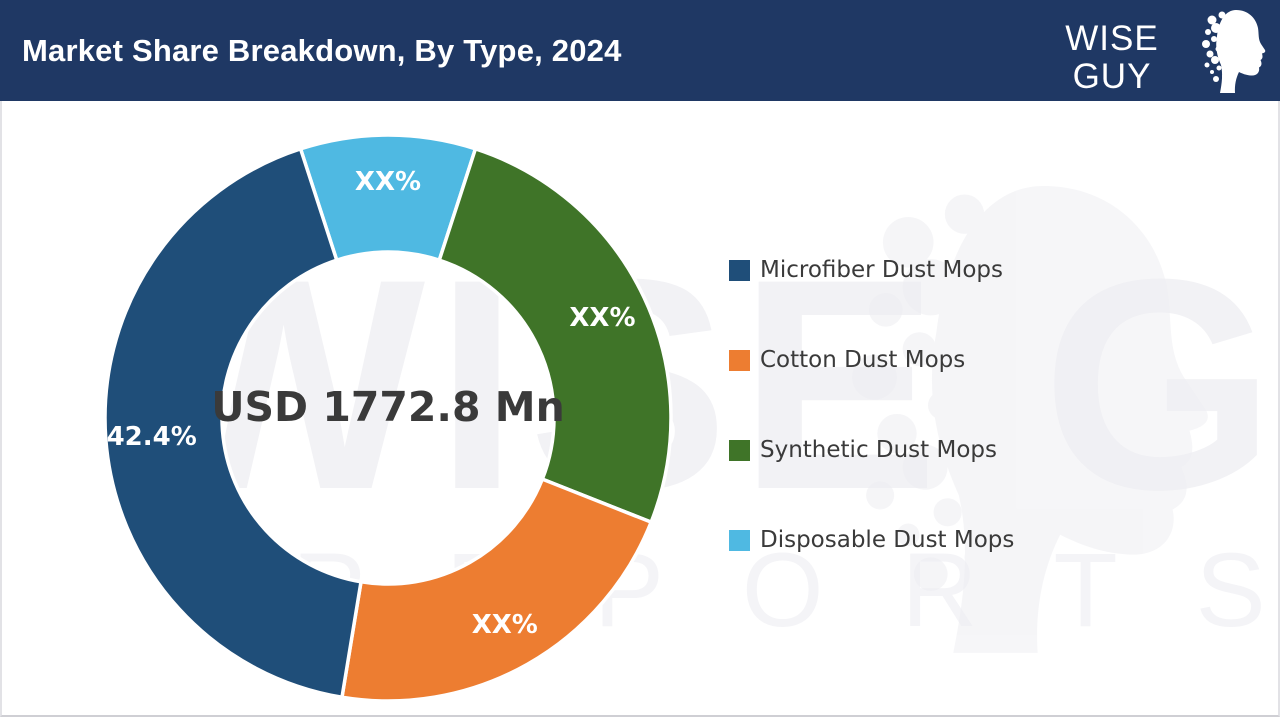  Describe the element at coordinates (496, 590) in the screenshot. I see `donut-slice-cotton-dust-mops` at that location.